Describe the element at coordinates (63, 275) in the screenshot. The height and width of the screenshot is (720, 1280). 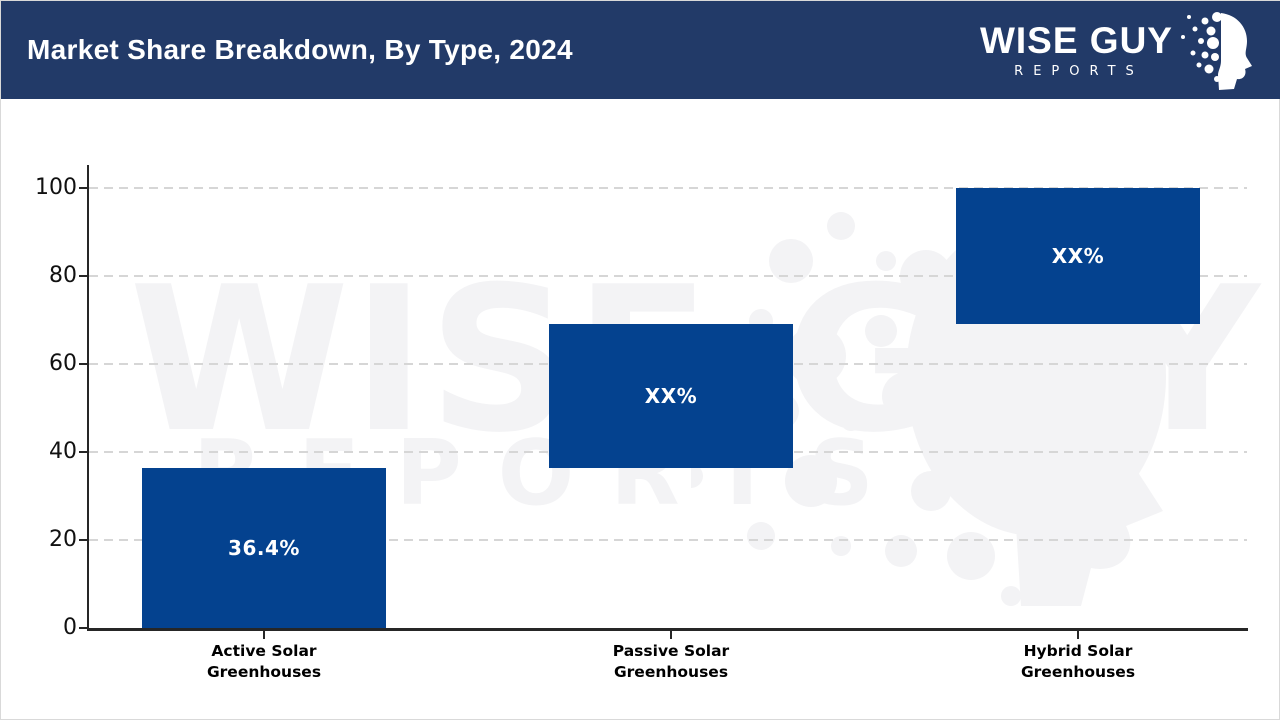
I see `y-tick-label-80: 80` at that location.